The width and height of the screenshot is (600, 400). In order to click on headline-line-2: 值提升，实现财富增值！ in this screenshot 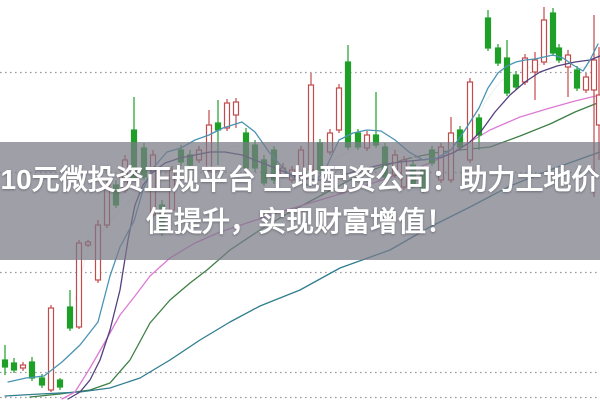, I will do `click(299, 221)`.